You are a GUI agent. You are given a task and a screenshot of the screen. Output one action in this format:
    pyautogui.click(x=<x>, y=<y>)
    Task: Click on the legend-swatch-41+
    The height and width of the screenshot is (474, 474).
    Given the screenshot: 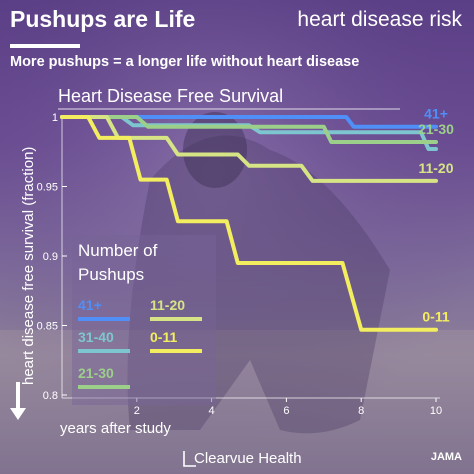 What is the action you would take?
    pyautogui.click(x=104, y=319)
    